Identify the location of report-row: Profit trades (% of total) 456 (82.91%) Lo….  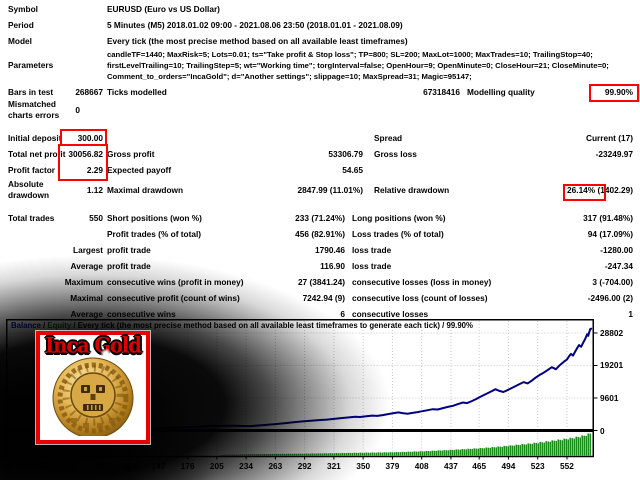
(320, 235).